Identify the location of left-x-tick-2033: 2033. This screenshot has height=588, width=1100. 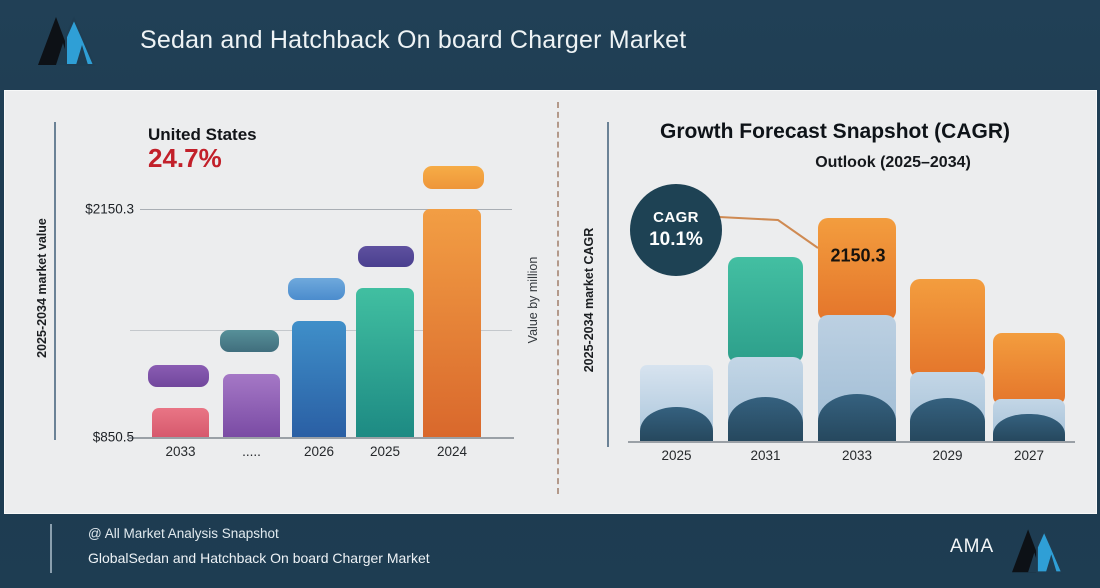
(180, 451).